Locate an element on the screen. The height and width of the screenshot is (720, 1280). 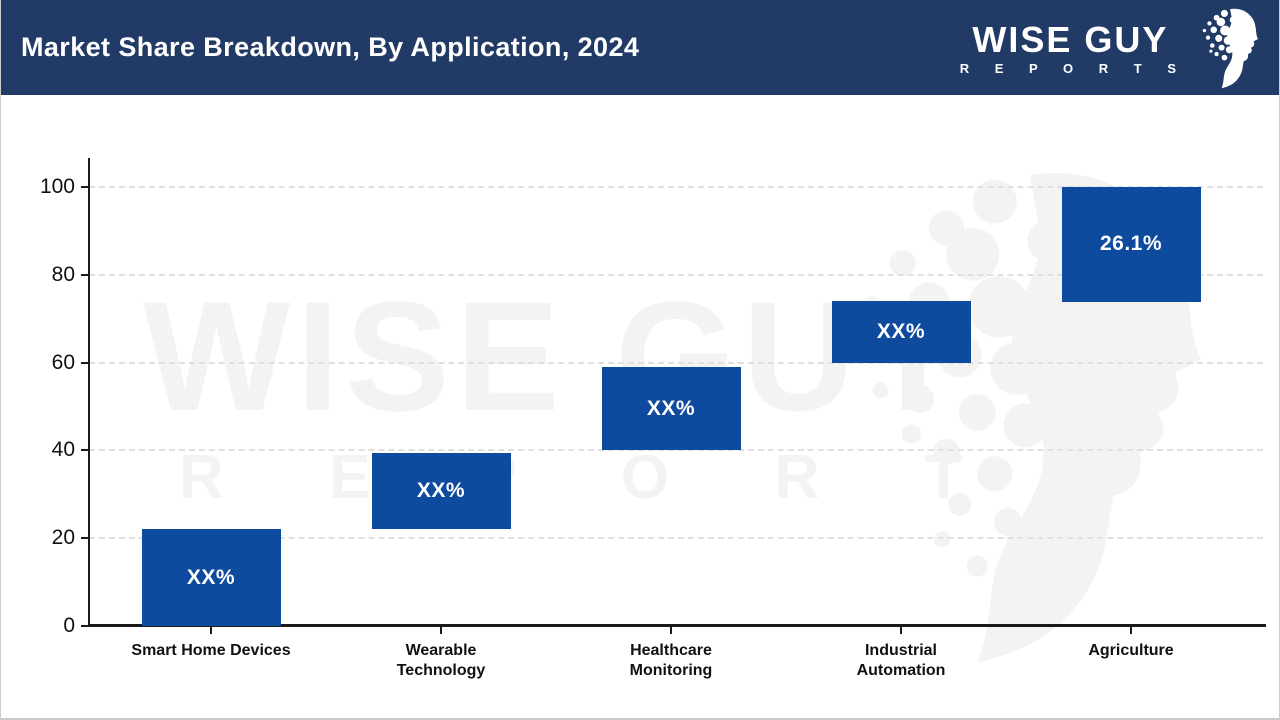
bar-value-label-wearable-technology: XX% is located at coordinates (441, 490).